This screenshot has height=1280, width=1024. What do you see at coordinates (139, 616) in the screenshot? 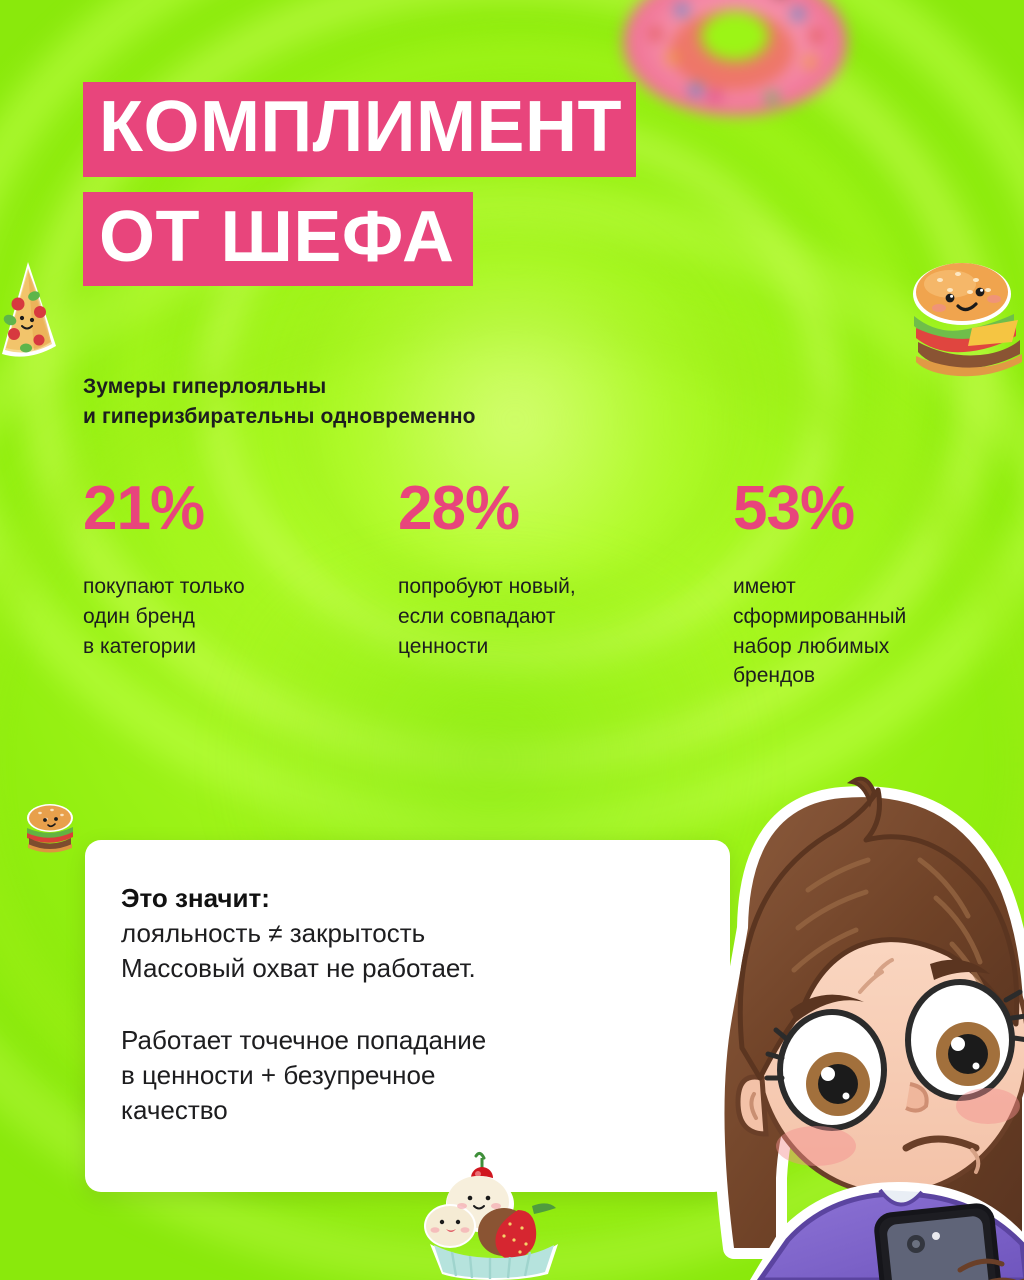
I see `stat-description-line: один бренд` at bounding box center [139, 616].